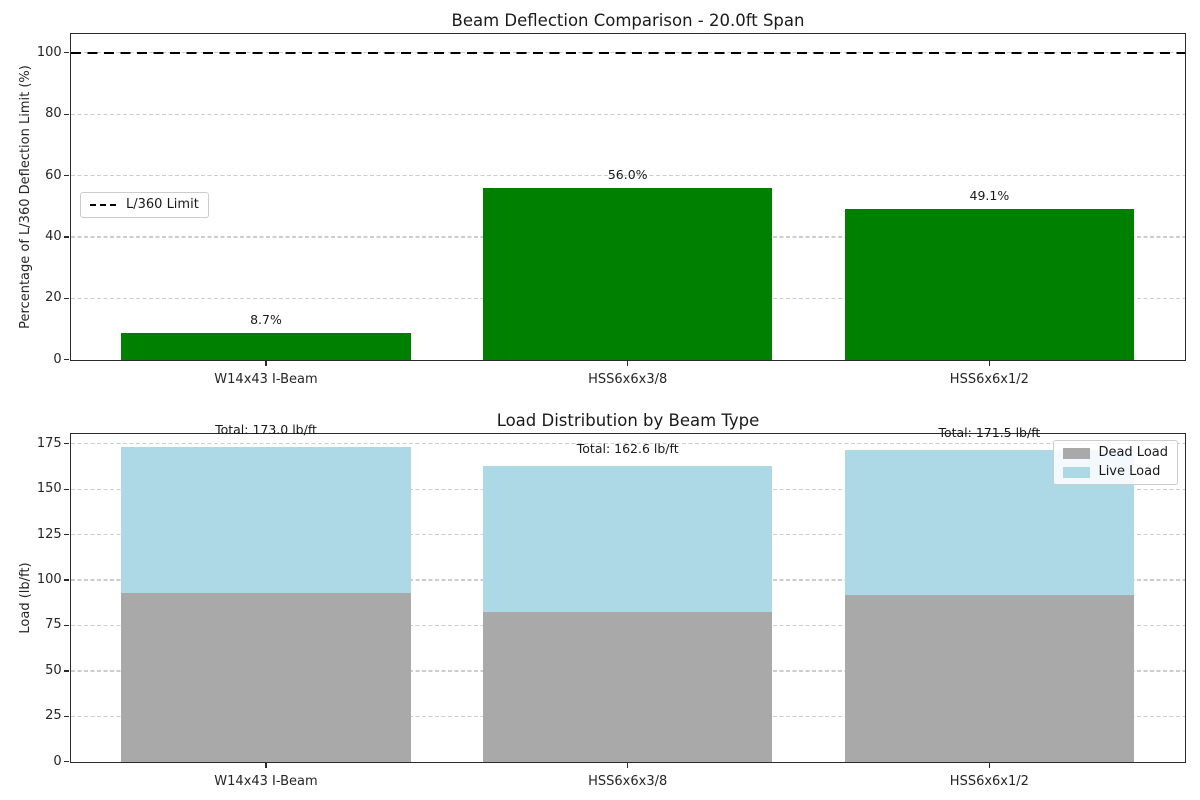 Image resolution: width=1200 pixels, height=800 pixels. What do you see at coordinates (266, 346) in the screenshot?
I see `bar-w14x43-i-beam` at bounding box center [266, 346].